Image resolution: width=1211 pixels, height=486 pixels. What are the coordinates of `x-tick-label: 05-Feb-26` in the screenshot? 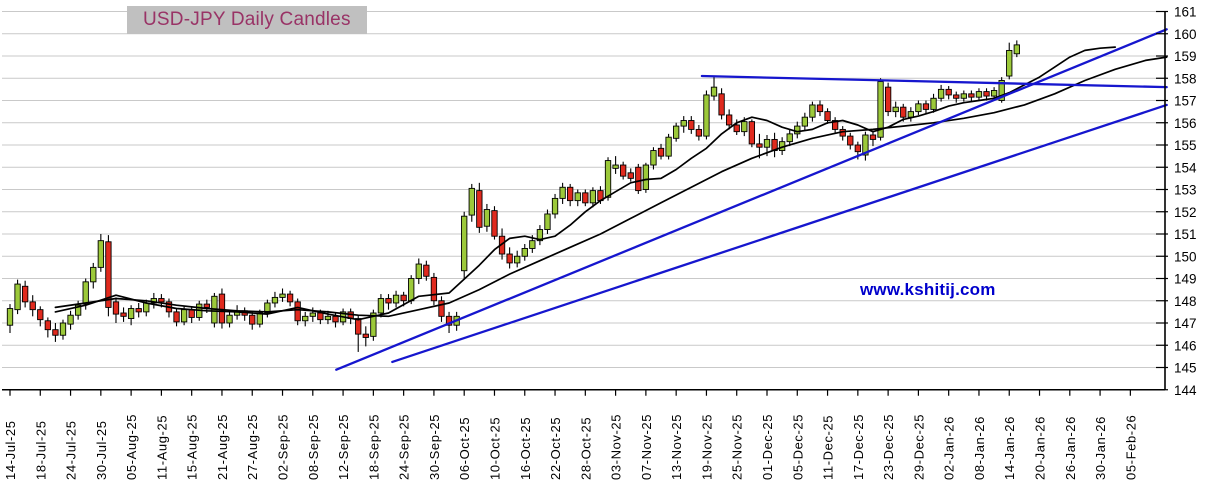 It's located at (1130, 447).